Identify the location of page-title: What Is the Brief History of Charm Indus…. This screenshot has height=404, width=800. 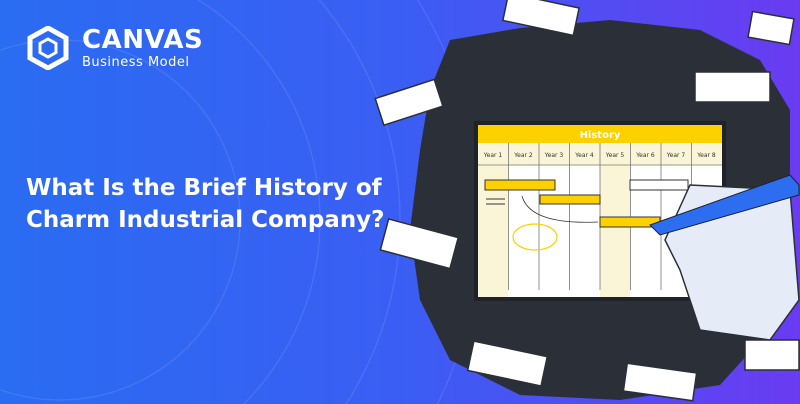
(205, 204).